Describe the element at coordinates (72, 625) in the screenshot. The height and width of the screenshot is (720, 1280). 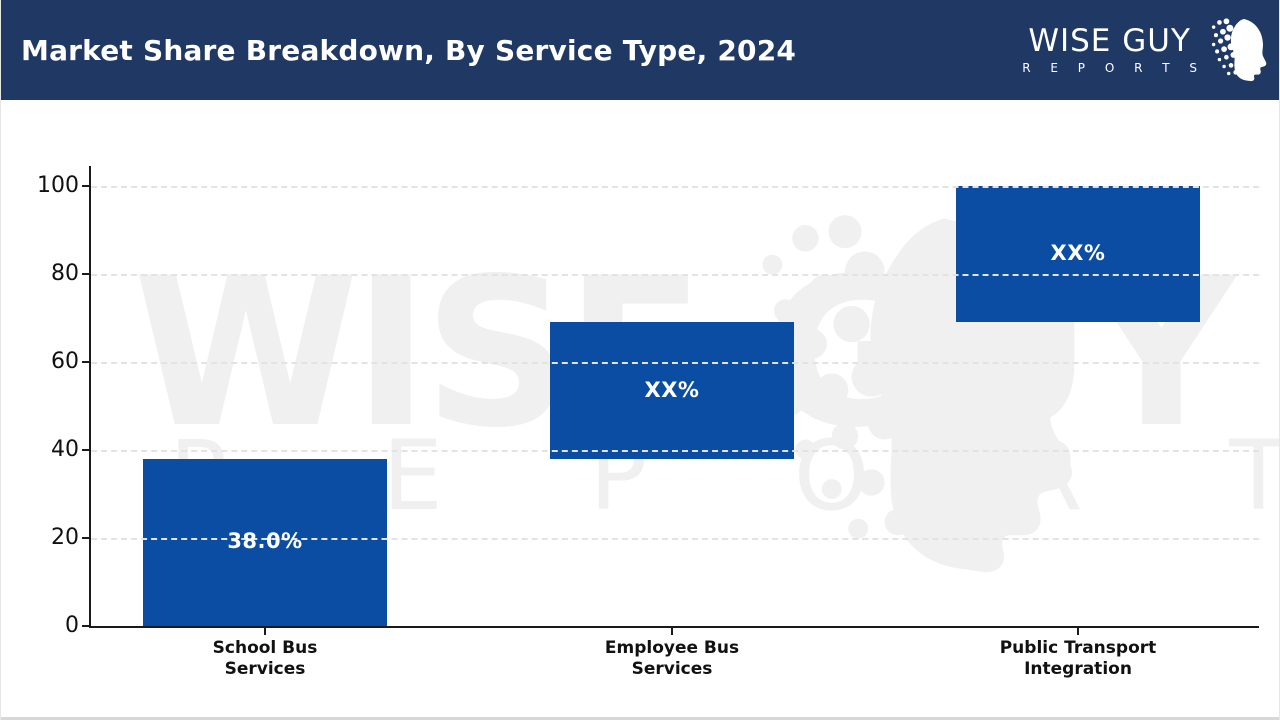
I see `y-axis-tick-label: 0` at that location.